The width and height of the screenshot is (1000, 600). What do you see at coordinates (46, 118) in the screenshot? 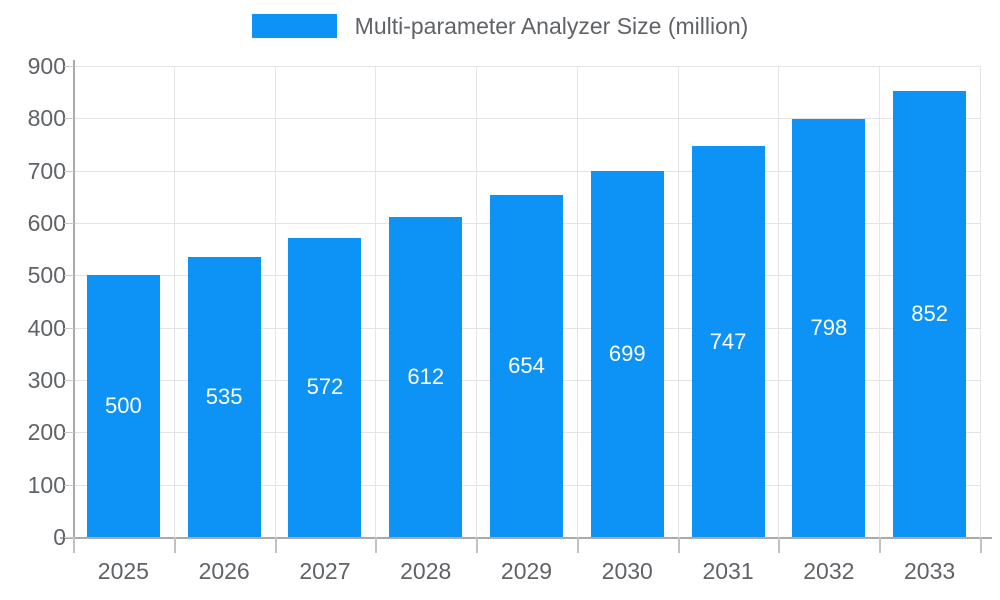
I see `y-axis-tick-label: 800` at bounding box center [46, 118].